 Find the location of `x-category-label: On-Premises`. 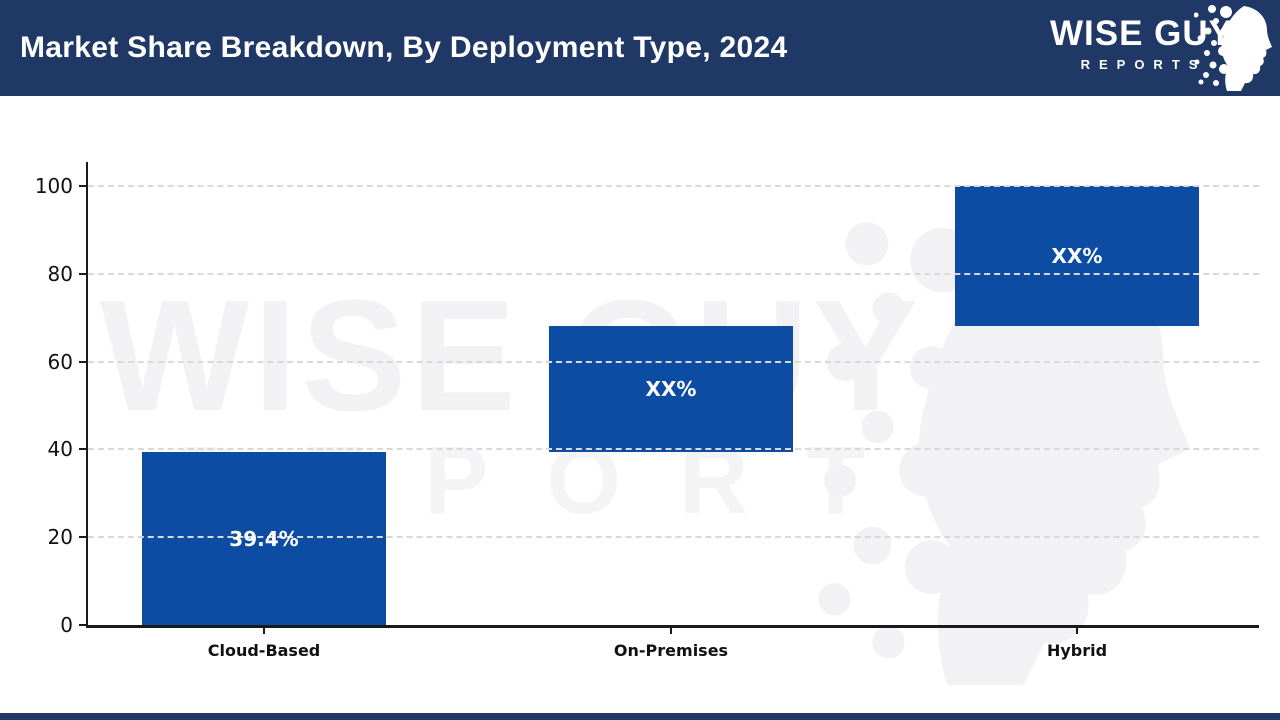

x-category-label: On-Premises is located at coordinates (671, 650).